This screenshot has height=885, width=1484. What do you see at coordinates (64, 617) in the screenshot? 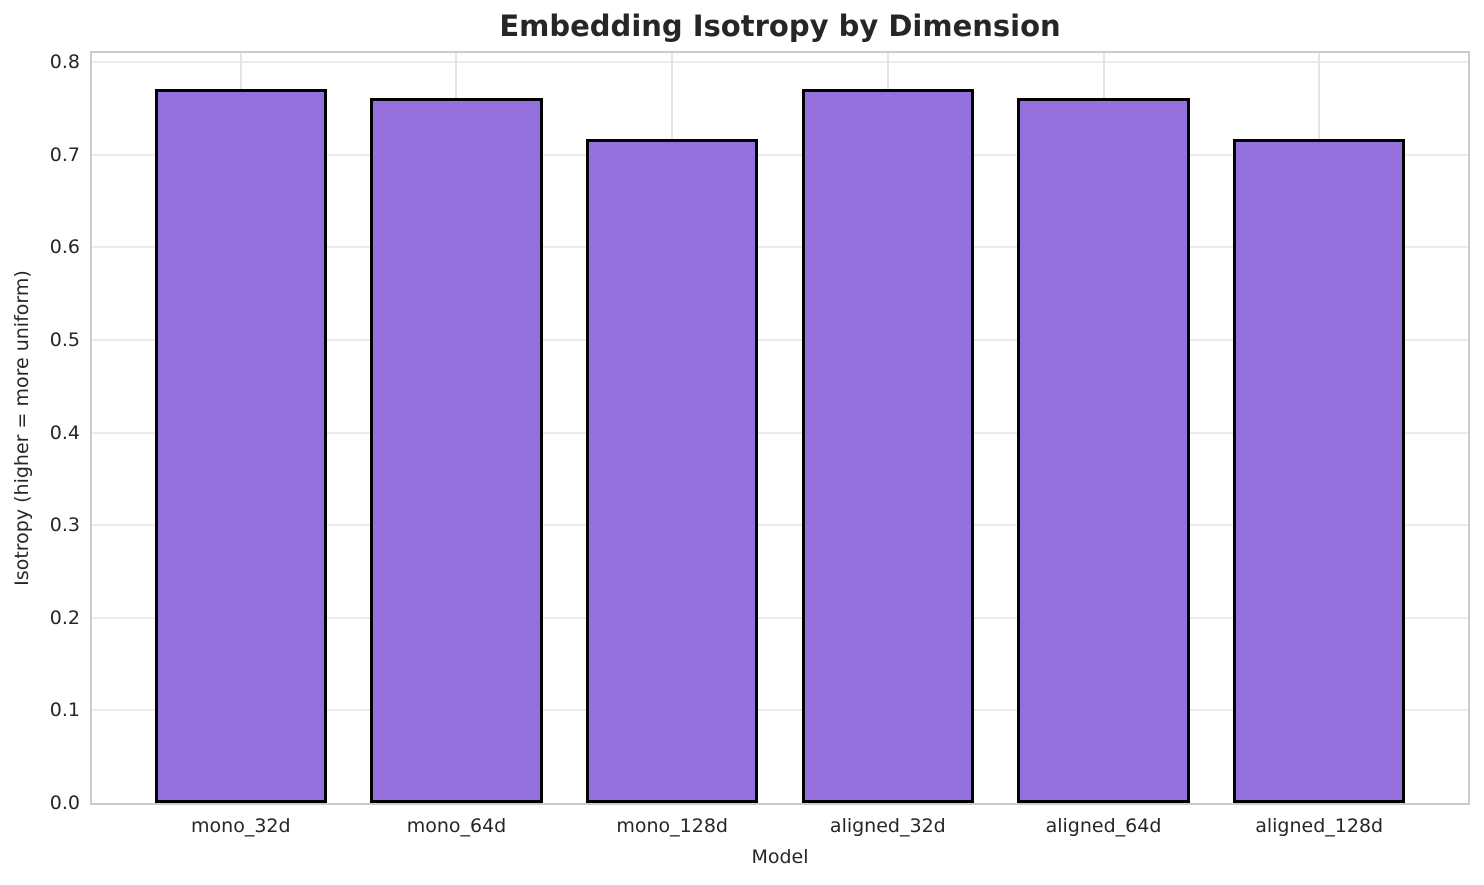
I see `y-tick-label: 0.2` at bounding box center [64, 617].